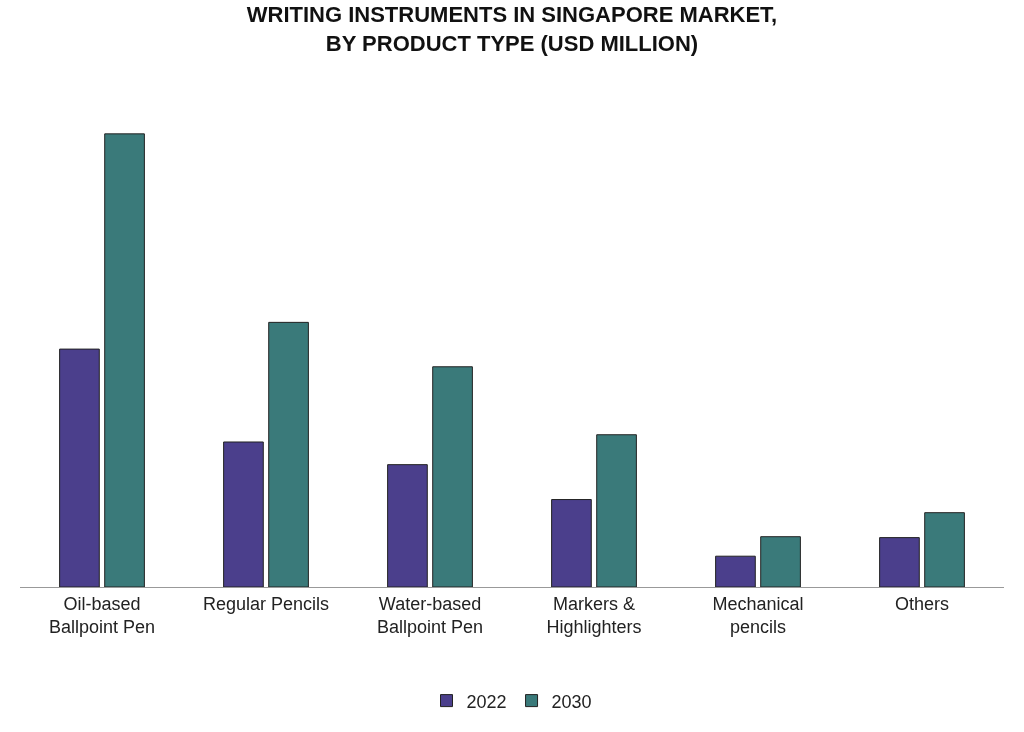  What do you see at coordinates (922, 603) in the screenshot?
I see `x-tick-label: Others` at bounding box center [922, 603].